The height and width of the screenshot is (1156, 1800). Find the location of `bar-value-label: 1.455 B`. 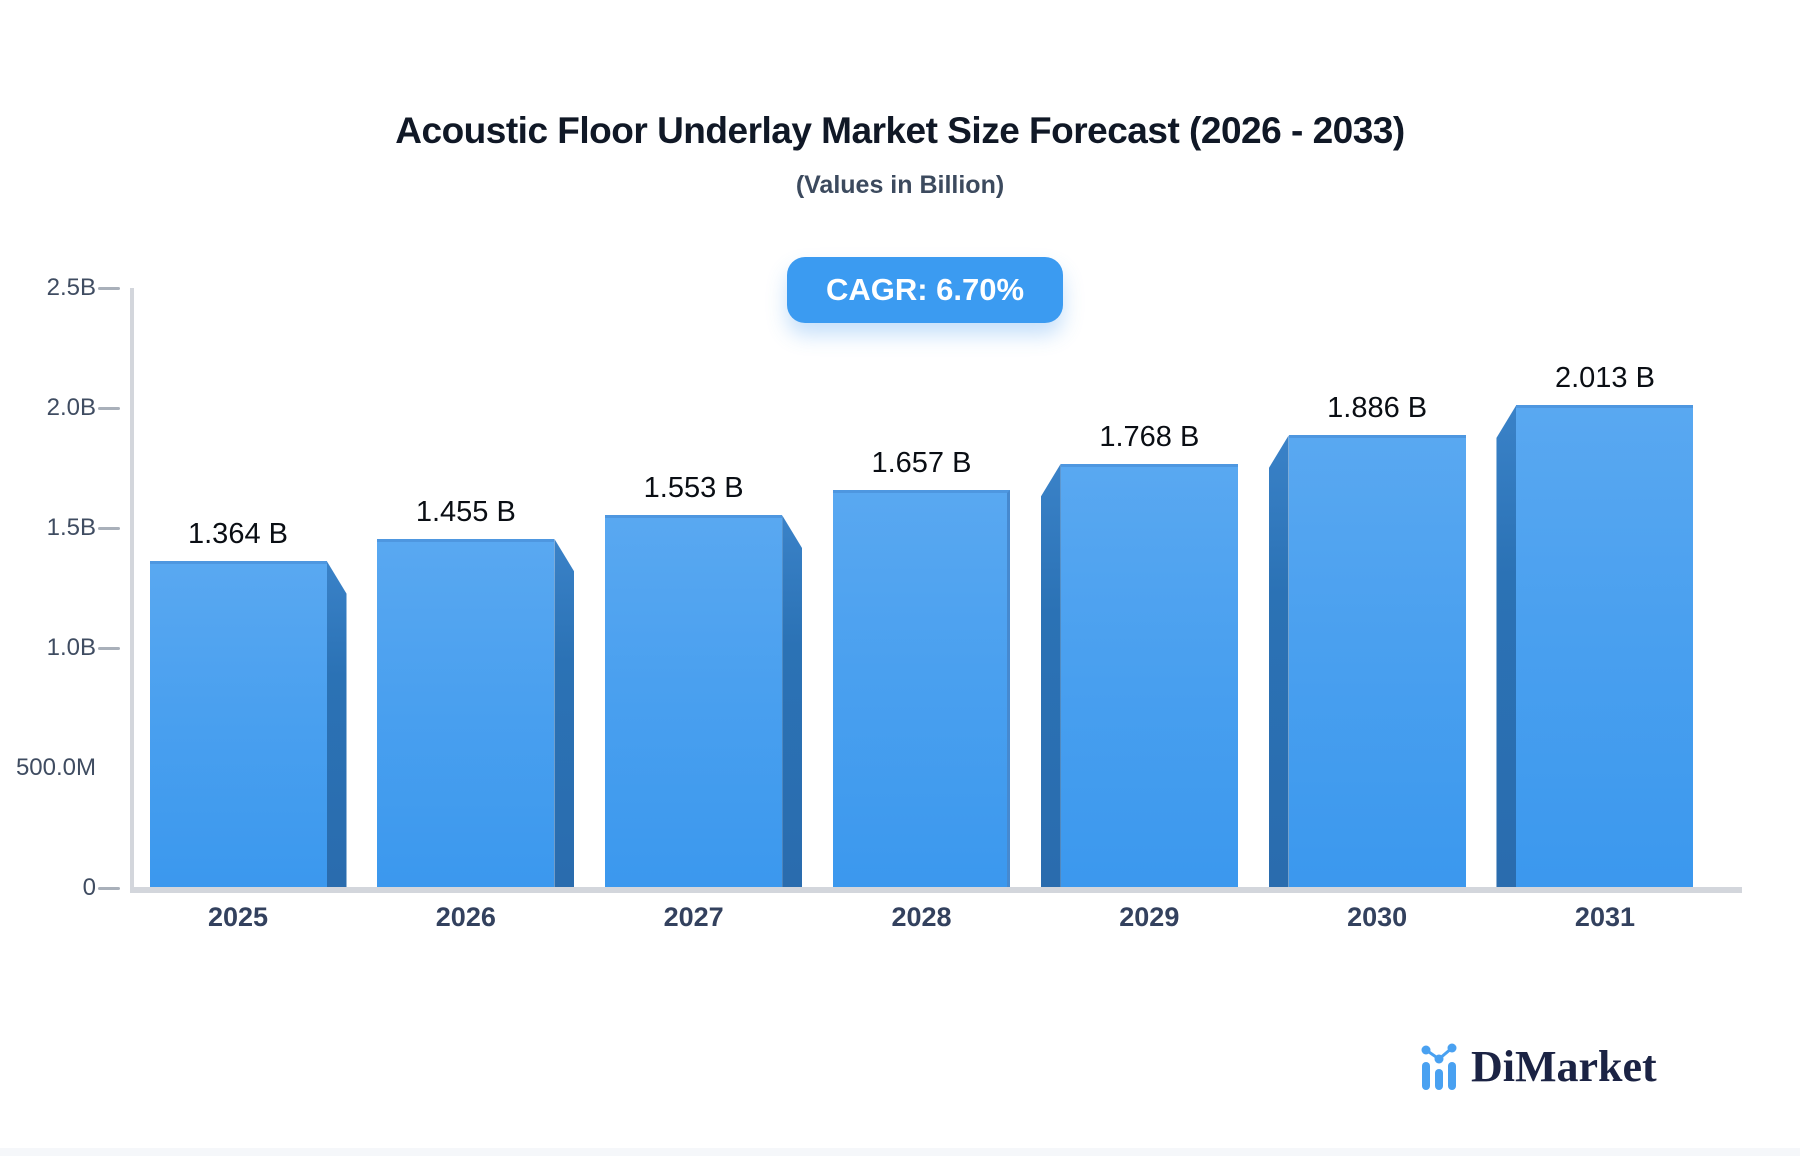

bar-value-label: 1.455 B is located at coordinates (465, 511).